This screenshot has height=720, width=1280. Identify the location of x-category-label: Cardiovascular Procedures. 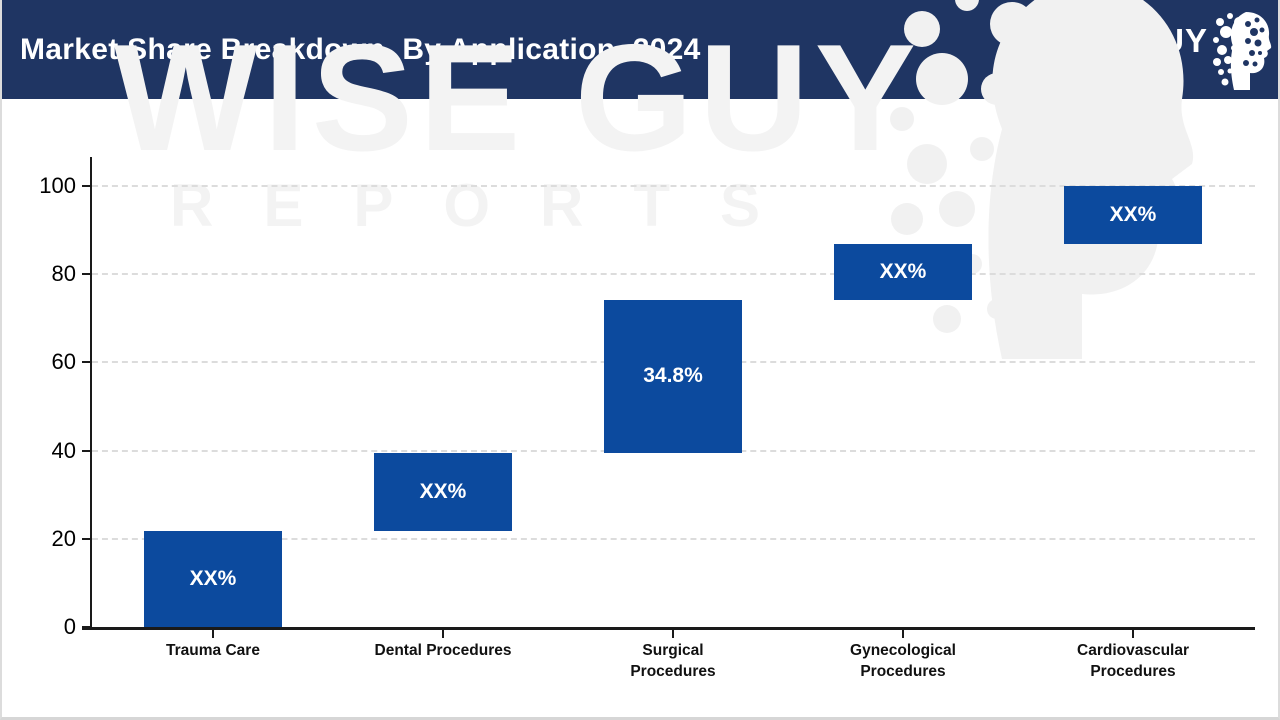
(1133, 661).